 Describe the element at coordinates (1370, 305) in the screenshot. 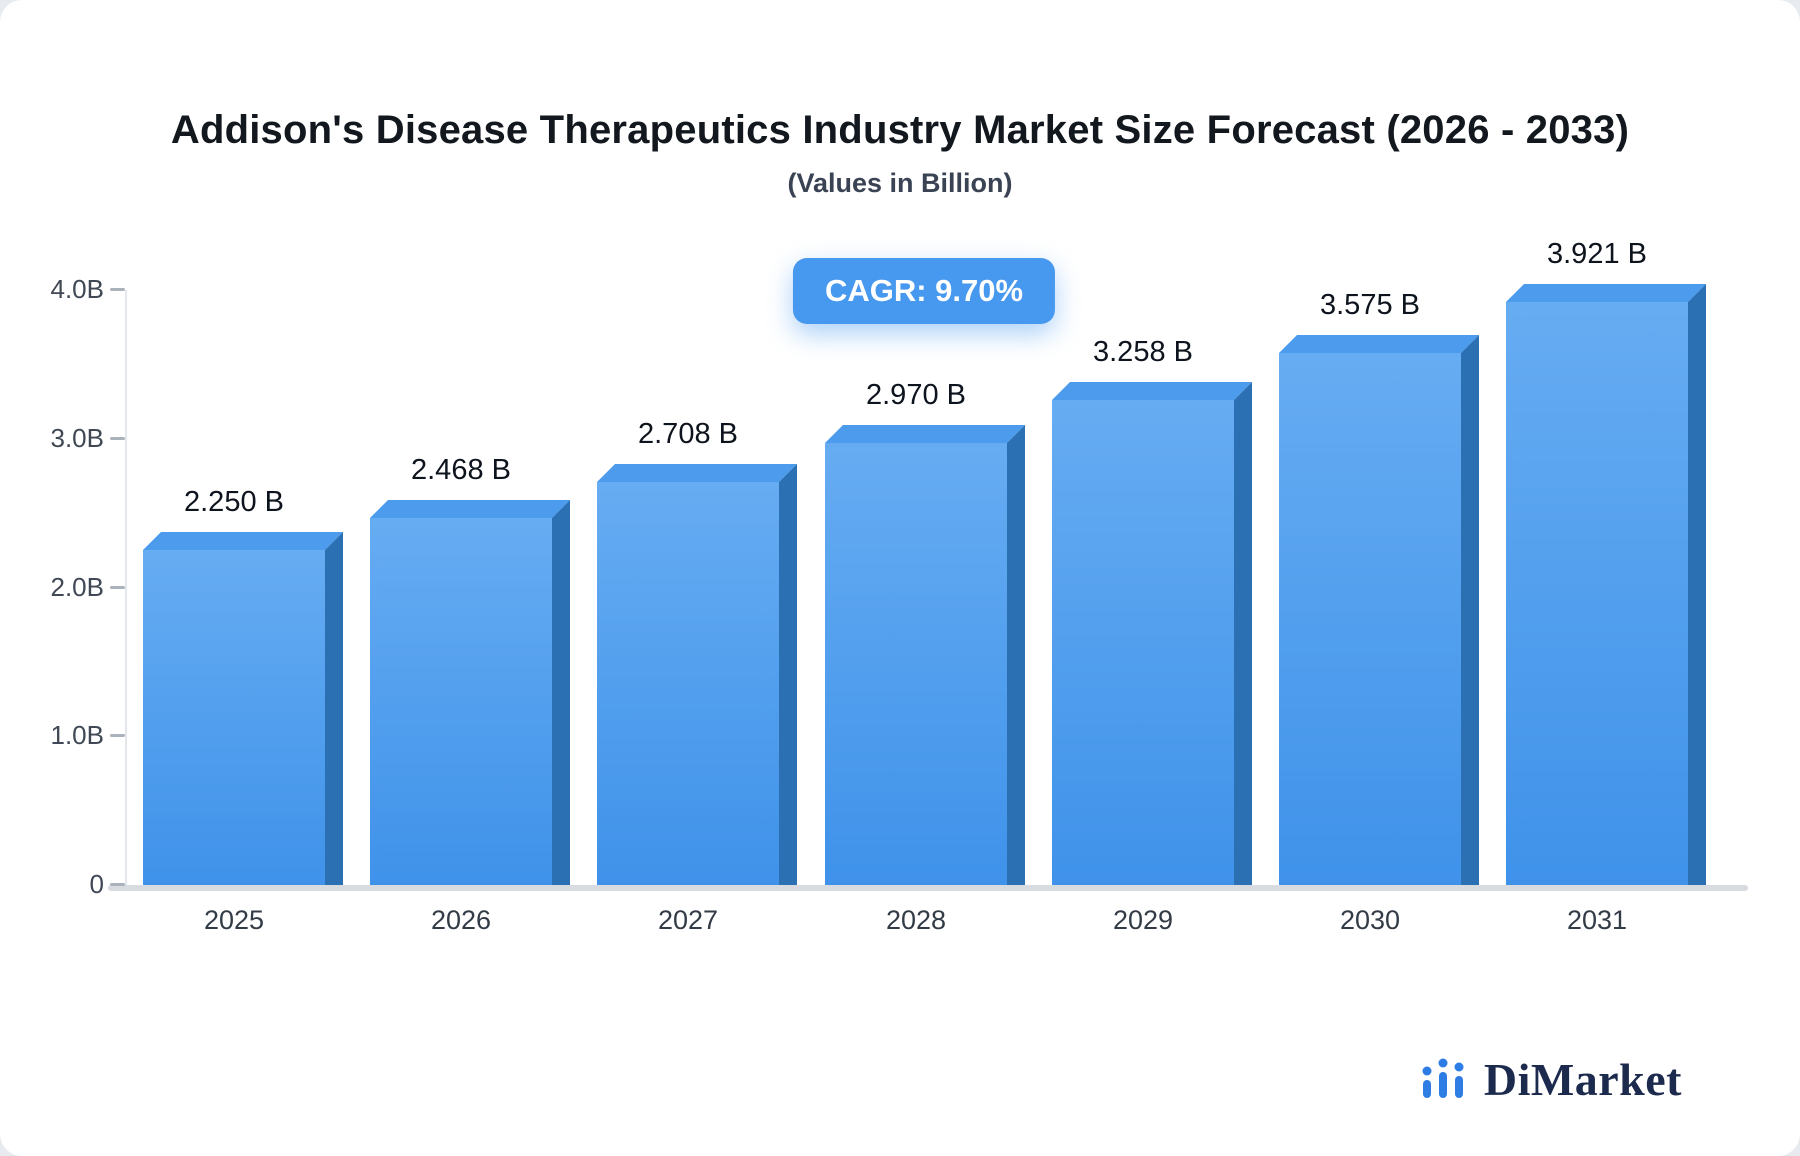

I see `bar-value-label: 3.575 B` at that location.